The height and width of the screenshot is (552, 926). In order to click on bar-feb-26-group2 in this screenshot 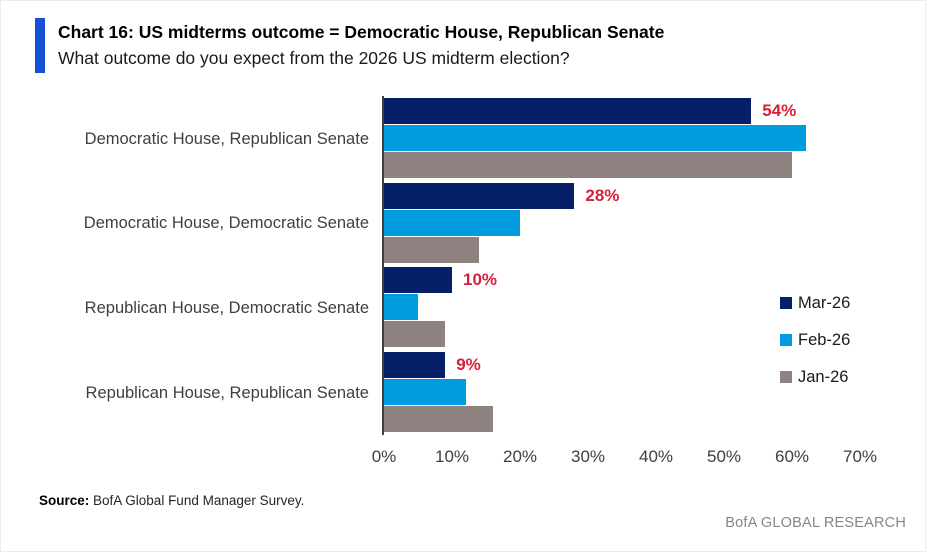, I will do `click(452, 222)`.